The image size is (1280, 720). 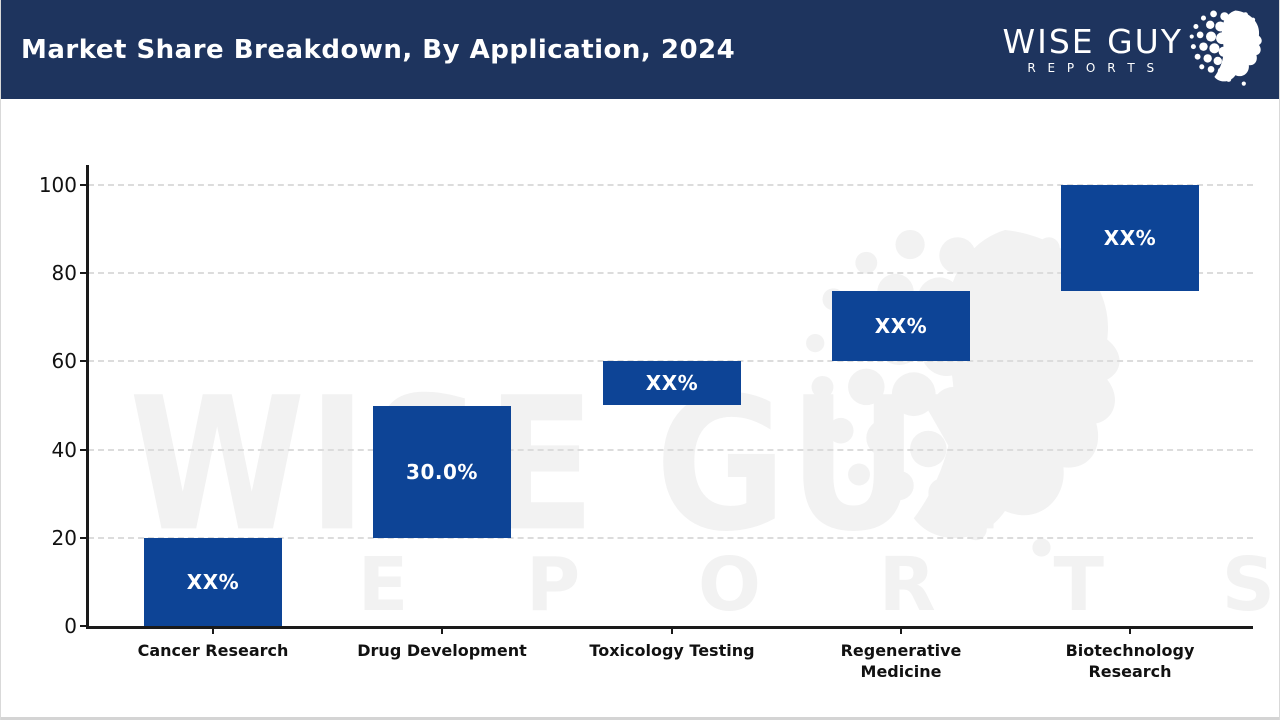 I want to click on bar-regenerative-medicine: XX%, so click(x=901, y=326).